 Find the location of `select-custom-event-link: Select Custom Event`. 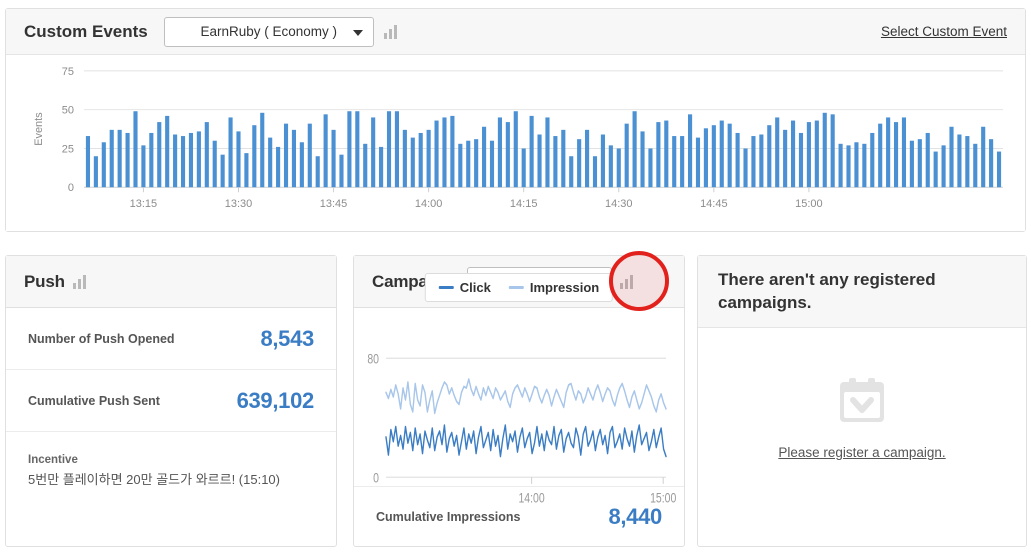

select-custom-event-link: Select Custom Event is located at coordinates (943, 31).